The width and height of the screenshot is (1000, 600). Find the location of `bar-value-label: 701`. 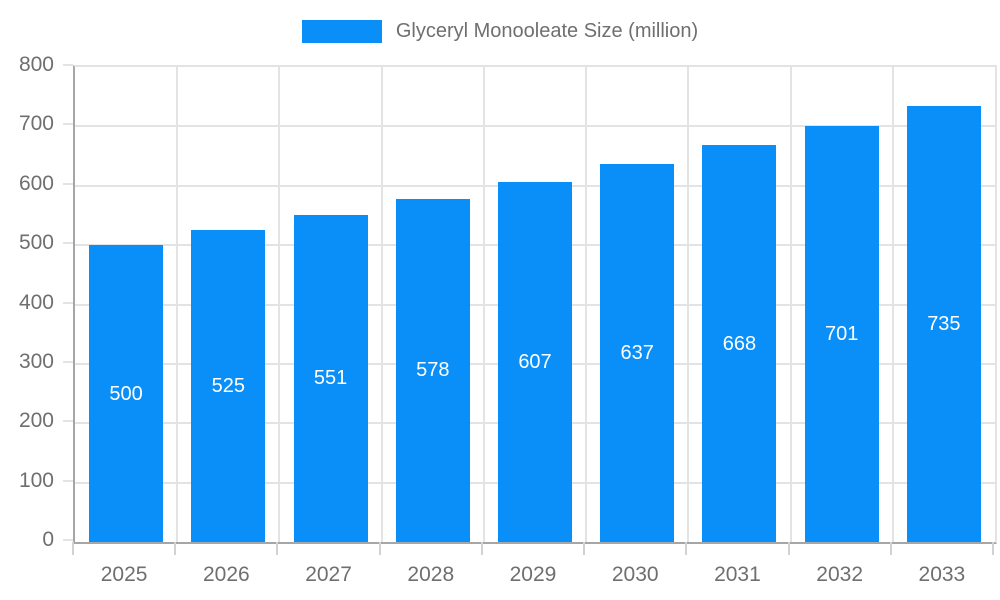

bar-value-label: 701 is located at coordinates (841, 333).